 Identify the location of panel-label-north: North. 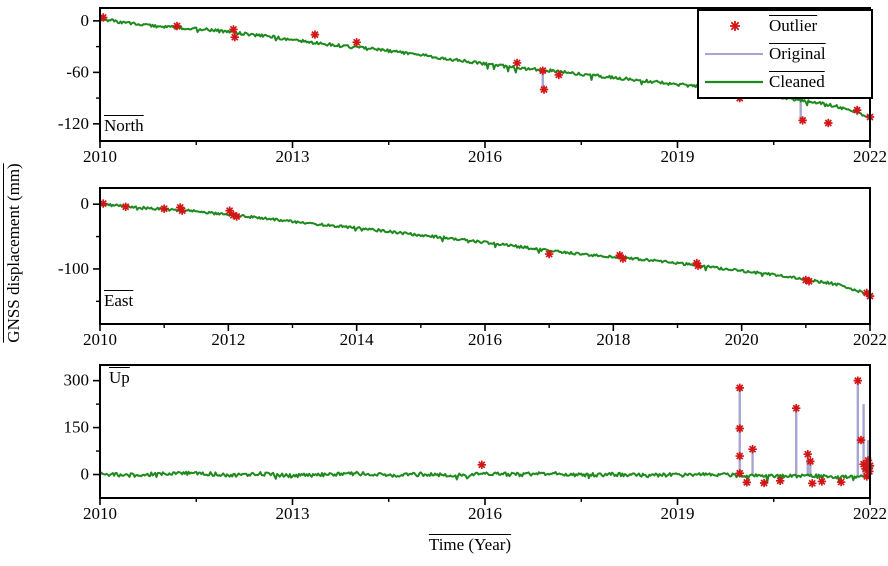
(124, 125).